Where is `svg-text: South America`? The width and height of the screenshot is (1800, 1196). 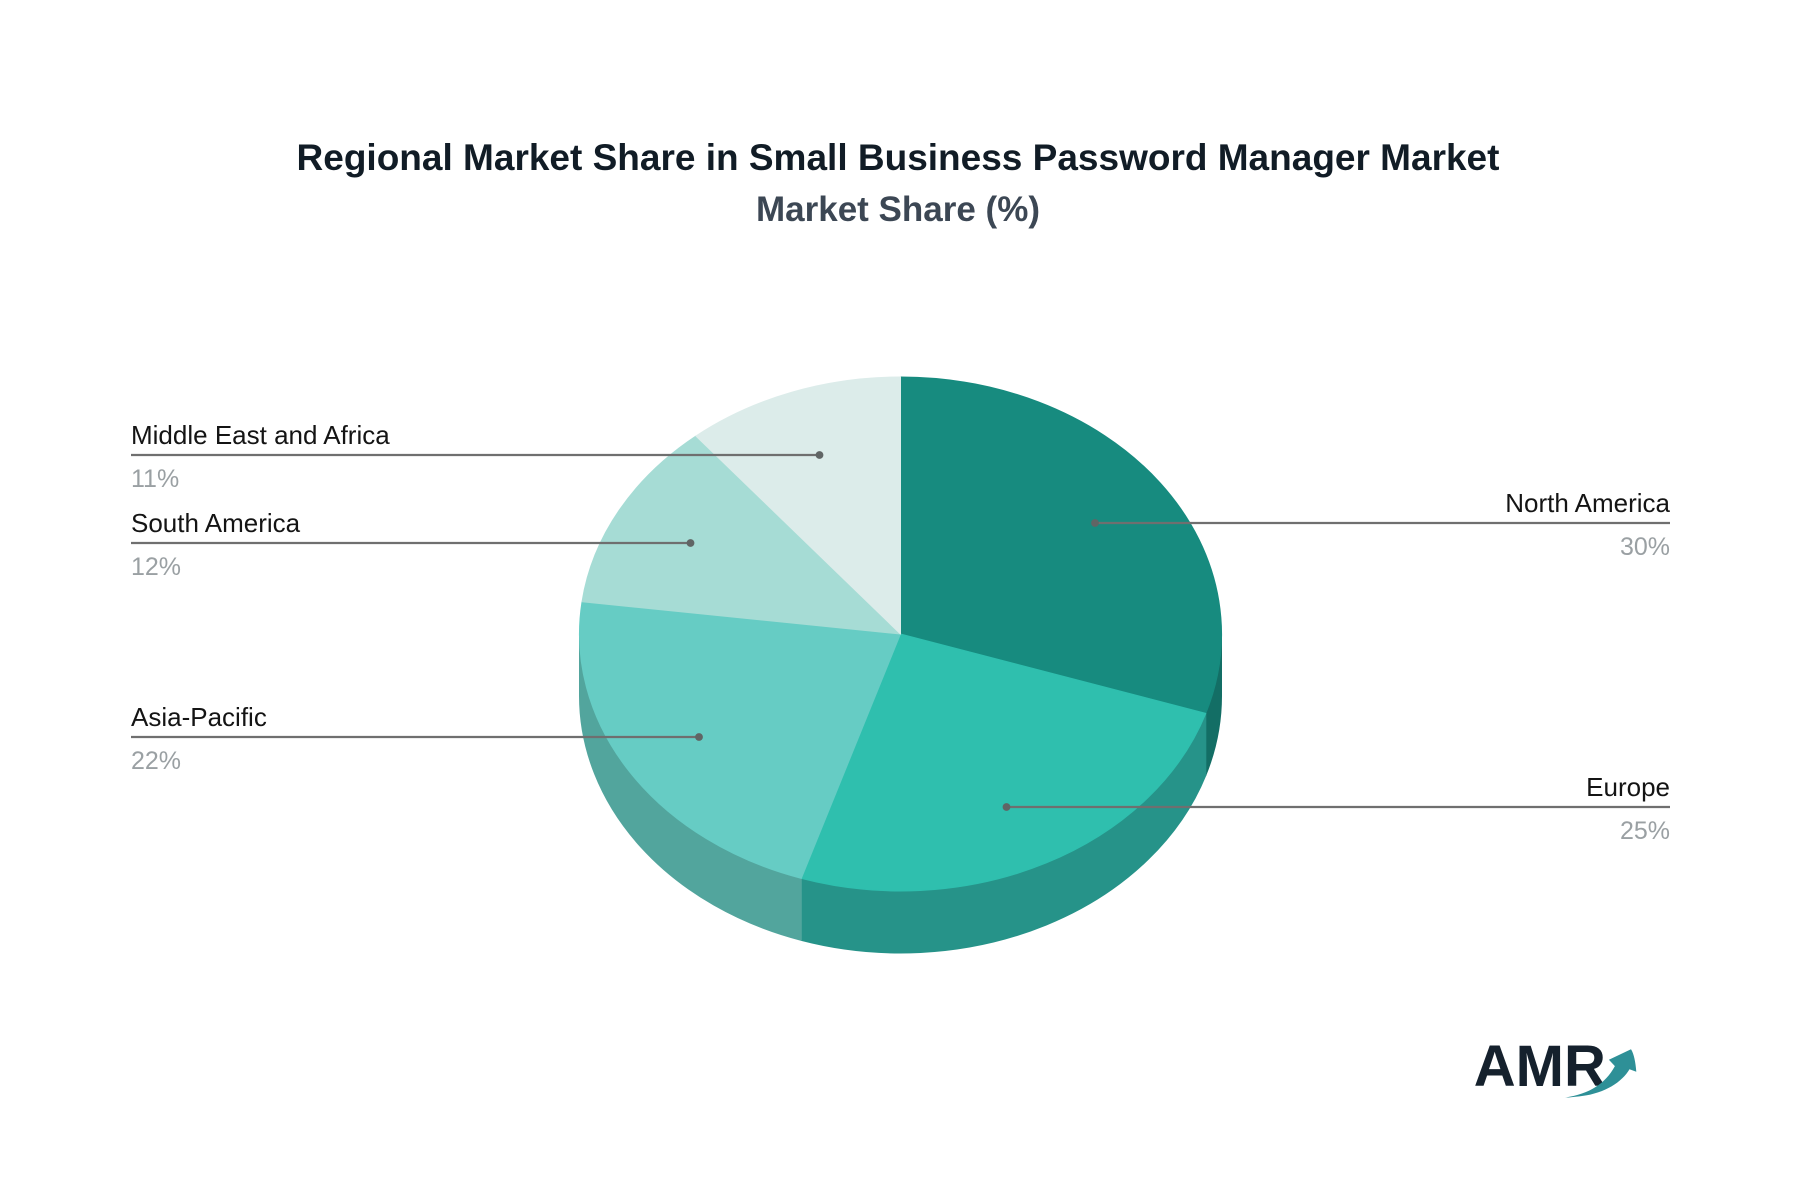
svg-text: South America is located at coordinates (216, 523).